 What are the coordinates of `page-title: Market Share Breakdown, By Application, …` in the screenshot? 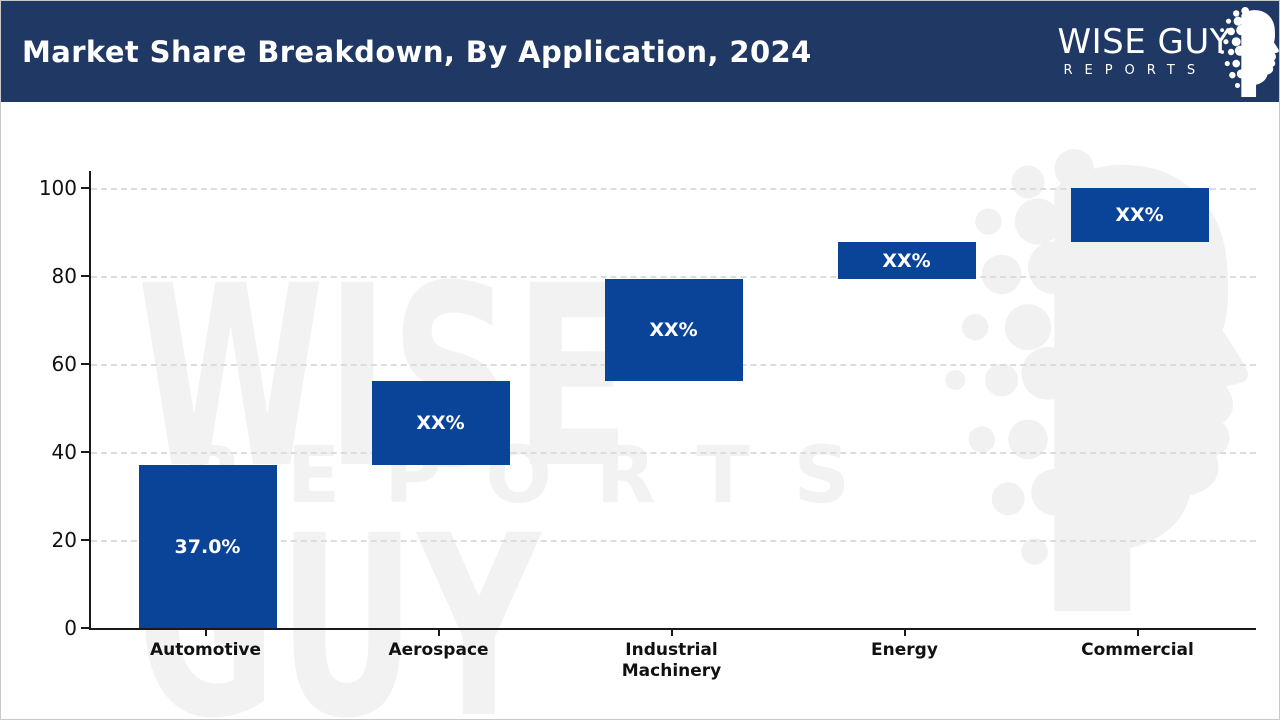 It's located at (417, 51).